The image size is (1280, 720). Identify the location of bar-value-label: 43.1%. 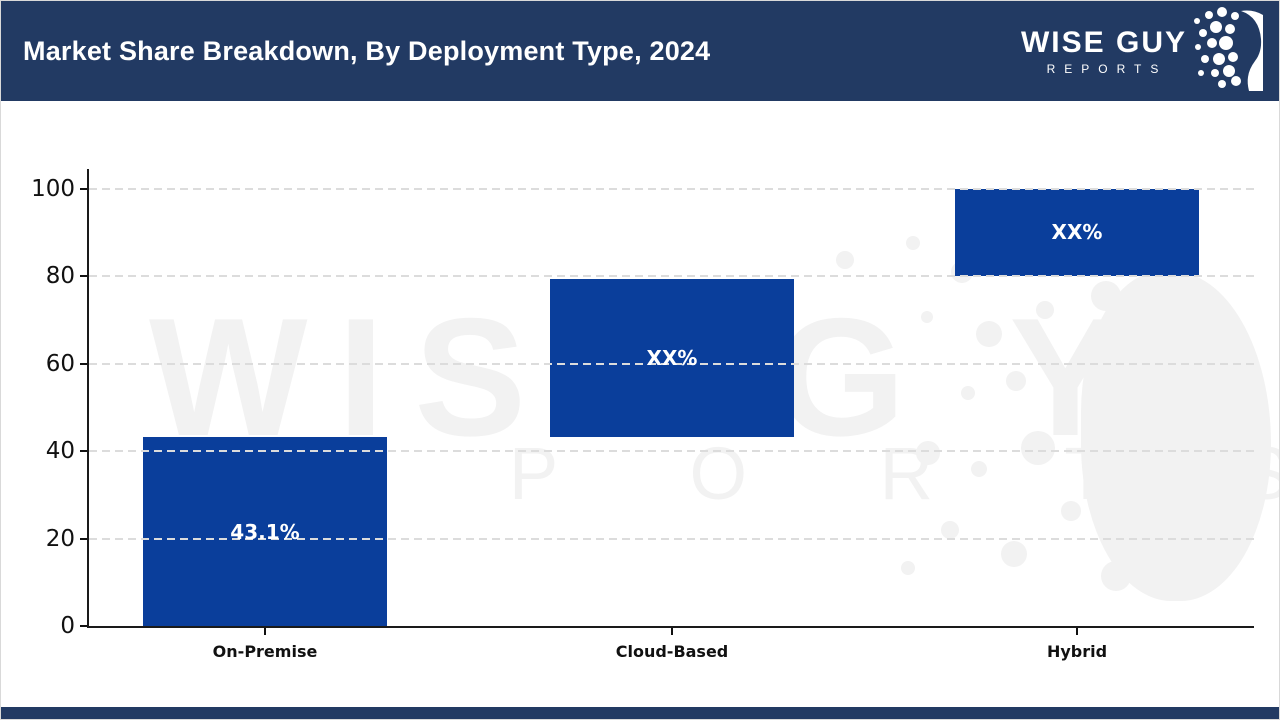
(265, 531).